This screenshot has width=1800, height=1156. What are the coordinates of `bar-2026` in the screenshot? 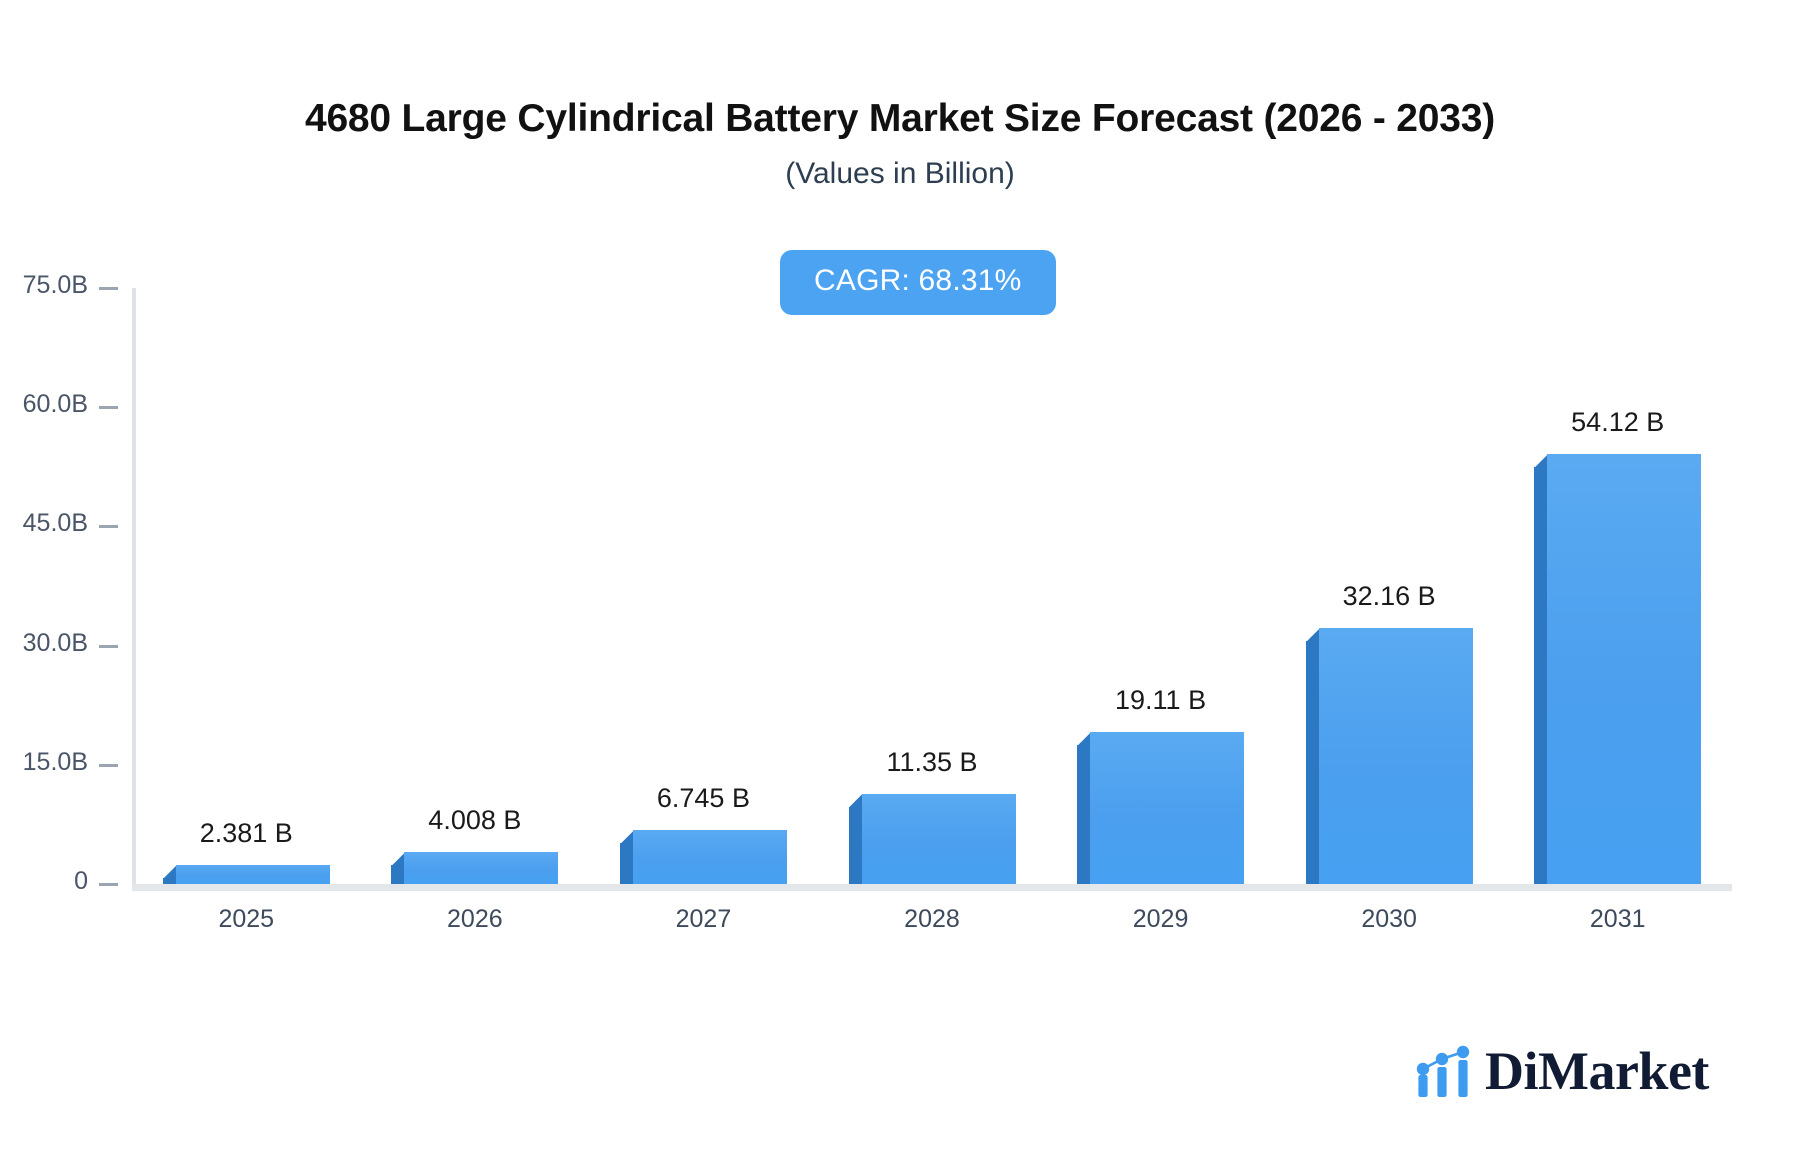 It's located at (475, 868).